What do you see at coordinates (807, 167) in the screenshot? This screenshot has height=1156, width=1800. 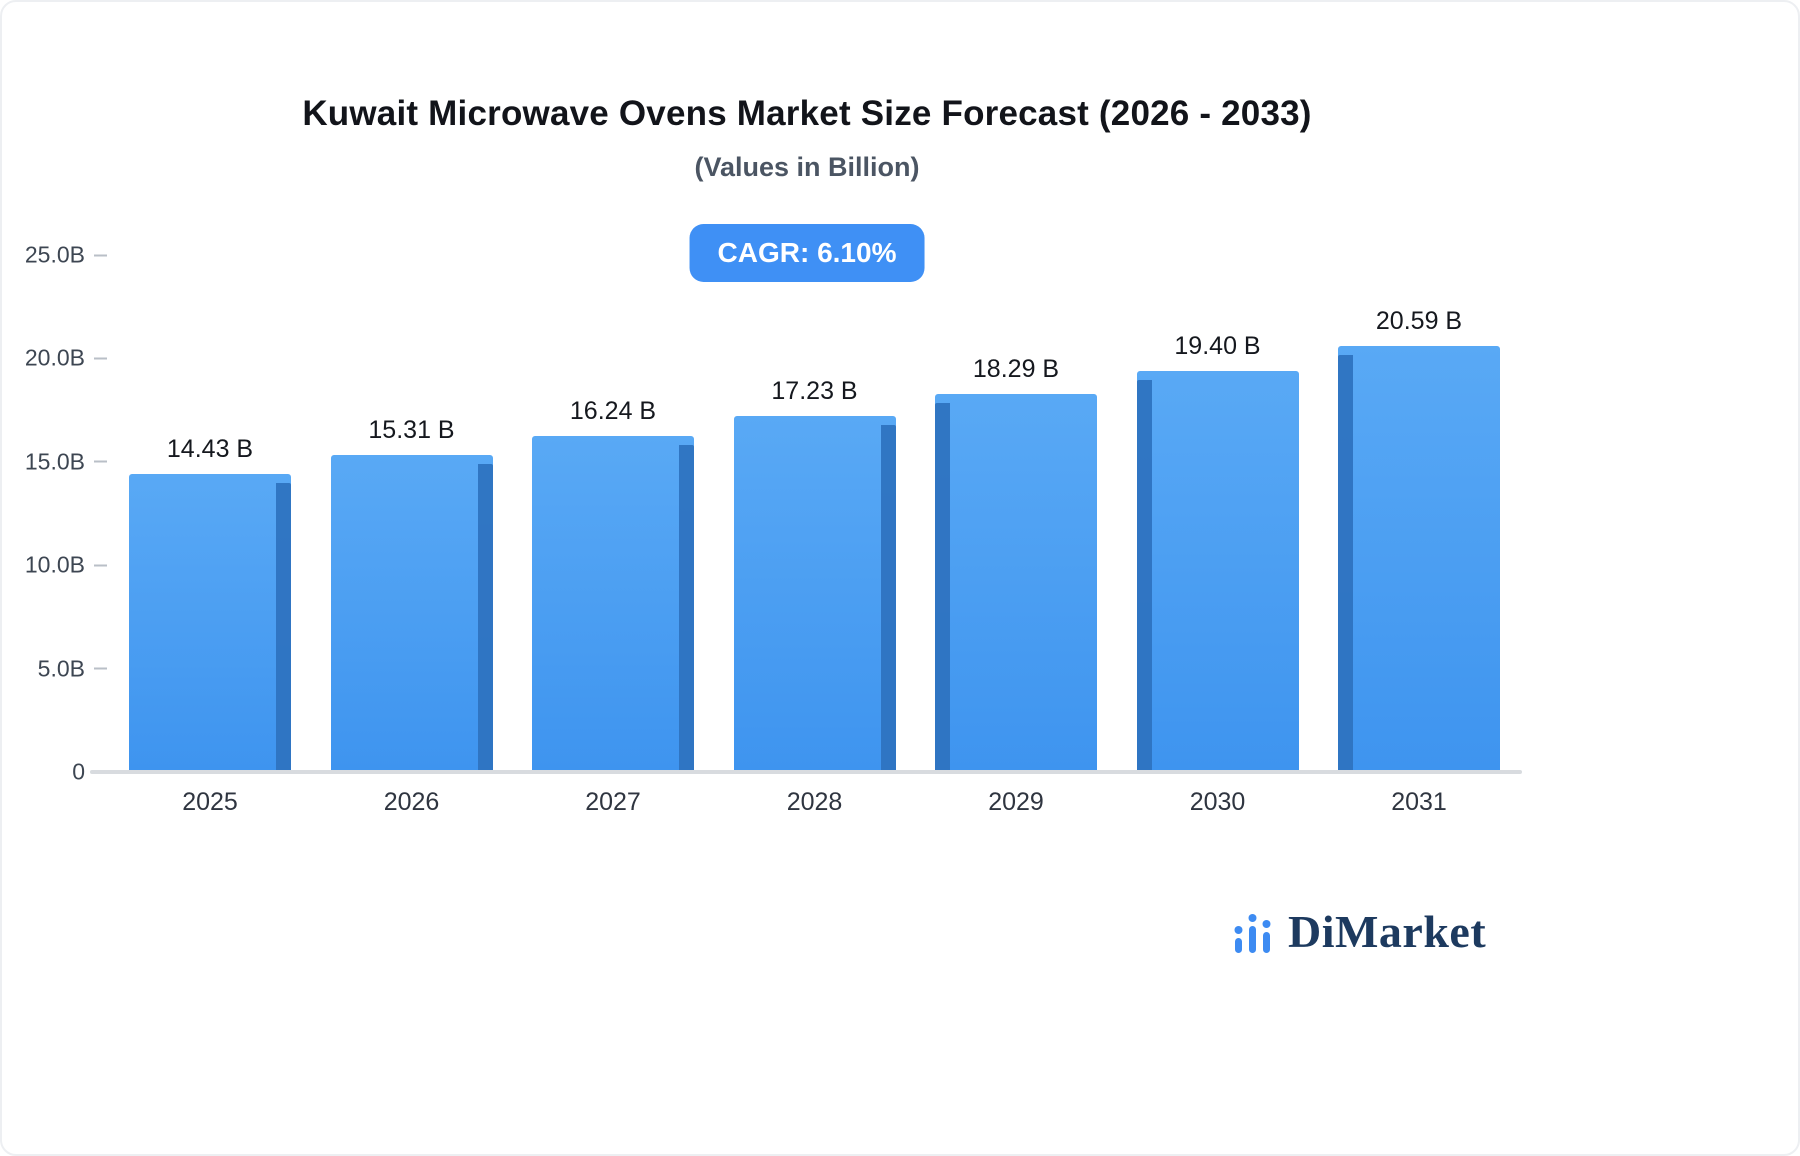 I see `chart-subtitle: (Values in Billion)` at bounding box center [807, 167].